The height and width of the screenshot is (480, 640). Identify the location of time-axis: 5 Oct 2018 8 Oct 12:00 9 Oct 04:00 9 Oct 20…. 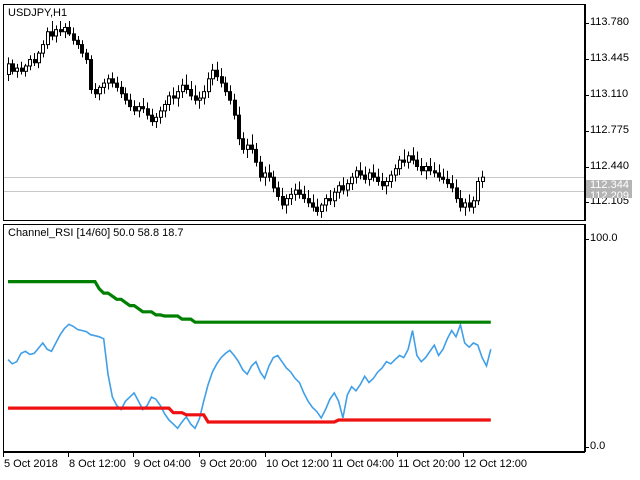
(294, 465).